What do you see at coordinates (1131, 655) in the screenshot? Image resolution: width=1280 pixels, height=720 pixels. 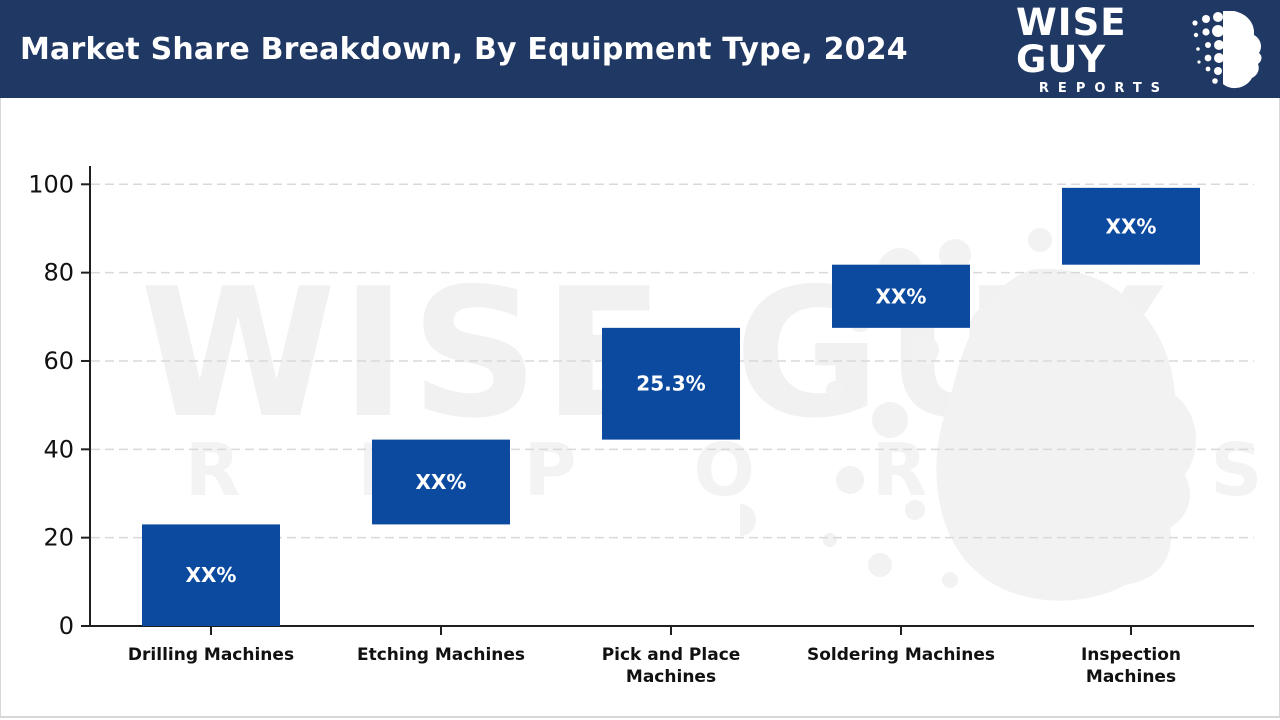 I see `x-tick-label: Inspection` at bounding box center [1131, 655].